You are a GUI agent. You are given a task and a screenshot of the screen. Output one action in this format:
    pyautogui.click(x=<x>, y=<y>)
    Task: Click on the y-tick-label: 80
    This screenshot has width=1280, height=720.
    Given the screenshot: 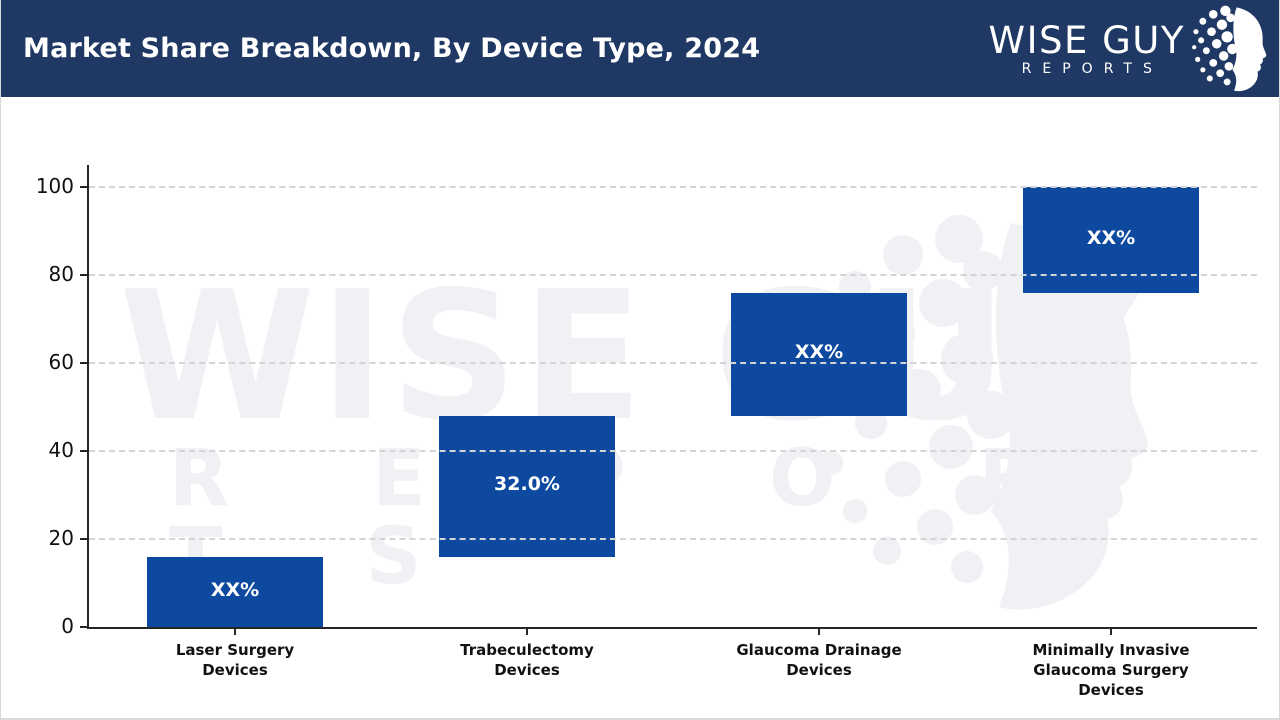 What is the action you would take?
    pyautogui.click(x=61, y=274)
    